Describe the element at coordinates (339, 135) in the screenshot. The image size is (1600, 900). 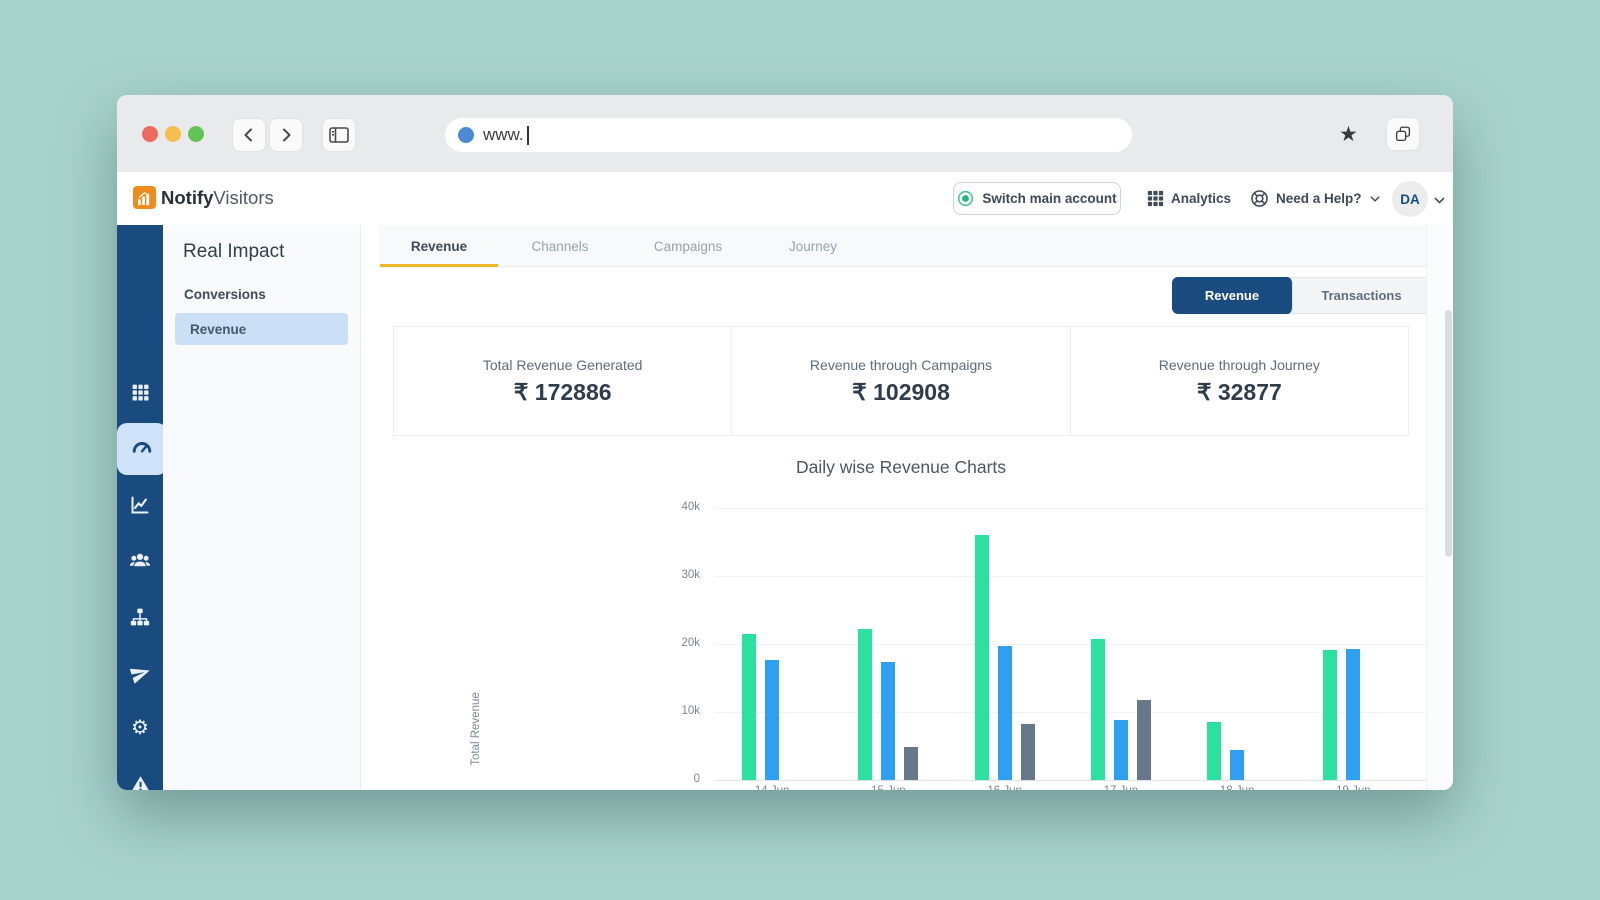
I see `sidebar-toggle-button` at that location.